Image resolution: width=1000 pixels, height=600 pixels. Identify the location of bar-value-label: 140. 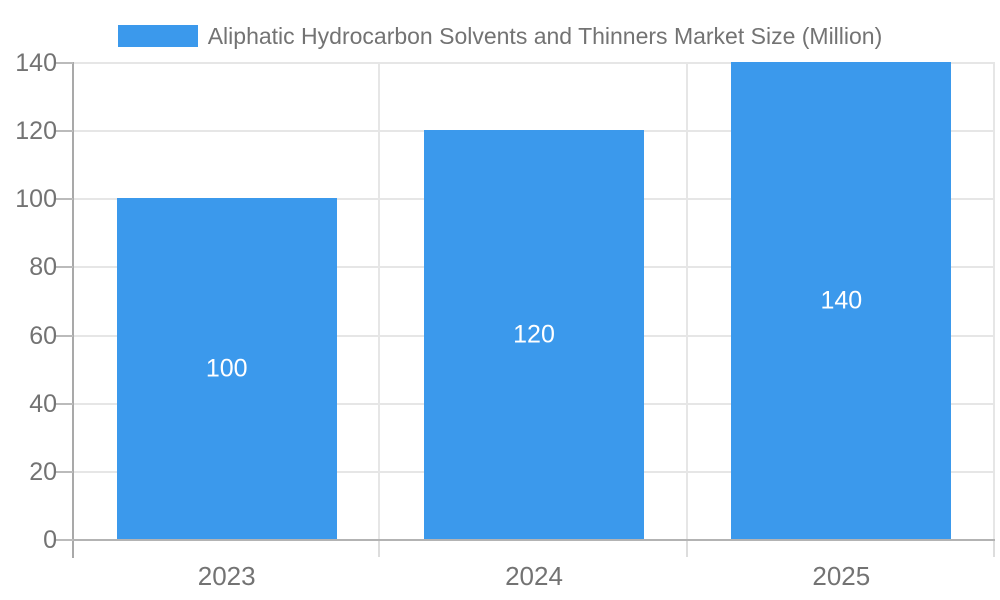
(841, 300).